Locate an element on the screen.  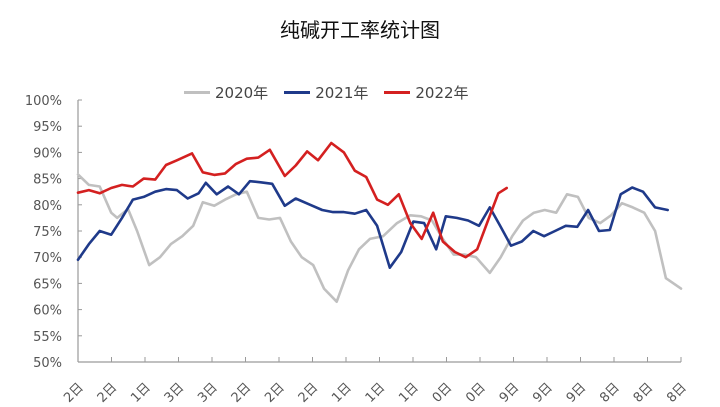
legend-label-2021: 2021年 is located at coordinates (342, 93).